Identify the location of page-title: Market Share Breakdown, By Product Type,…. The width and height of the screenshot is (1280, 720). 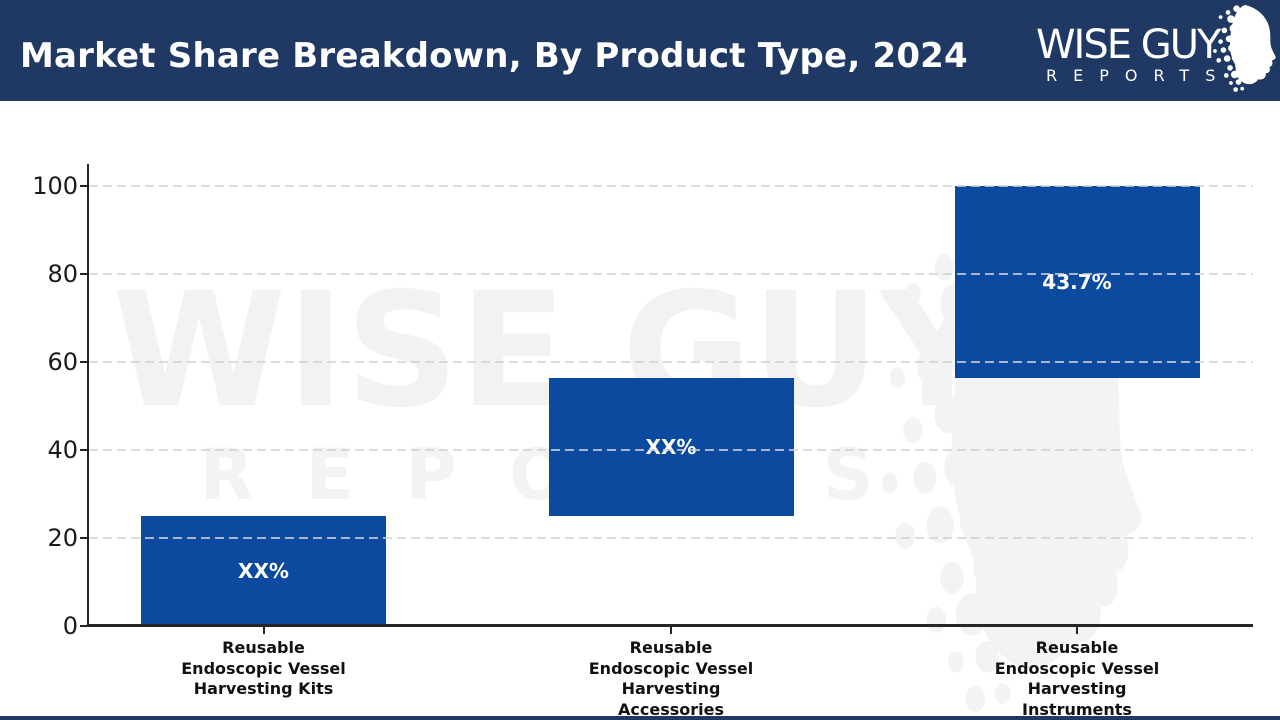
(494, 56).